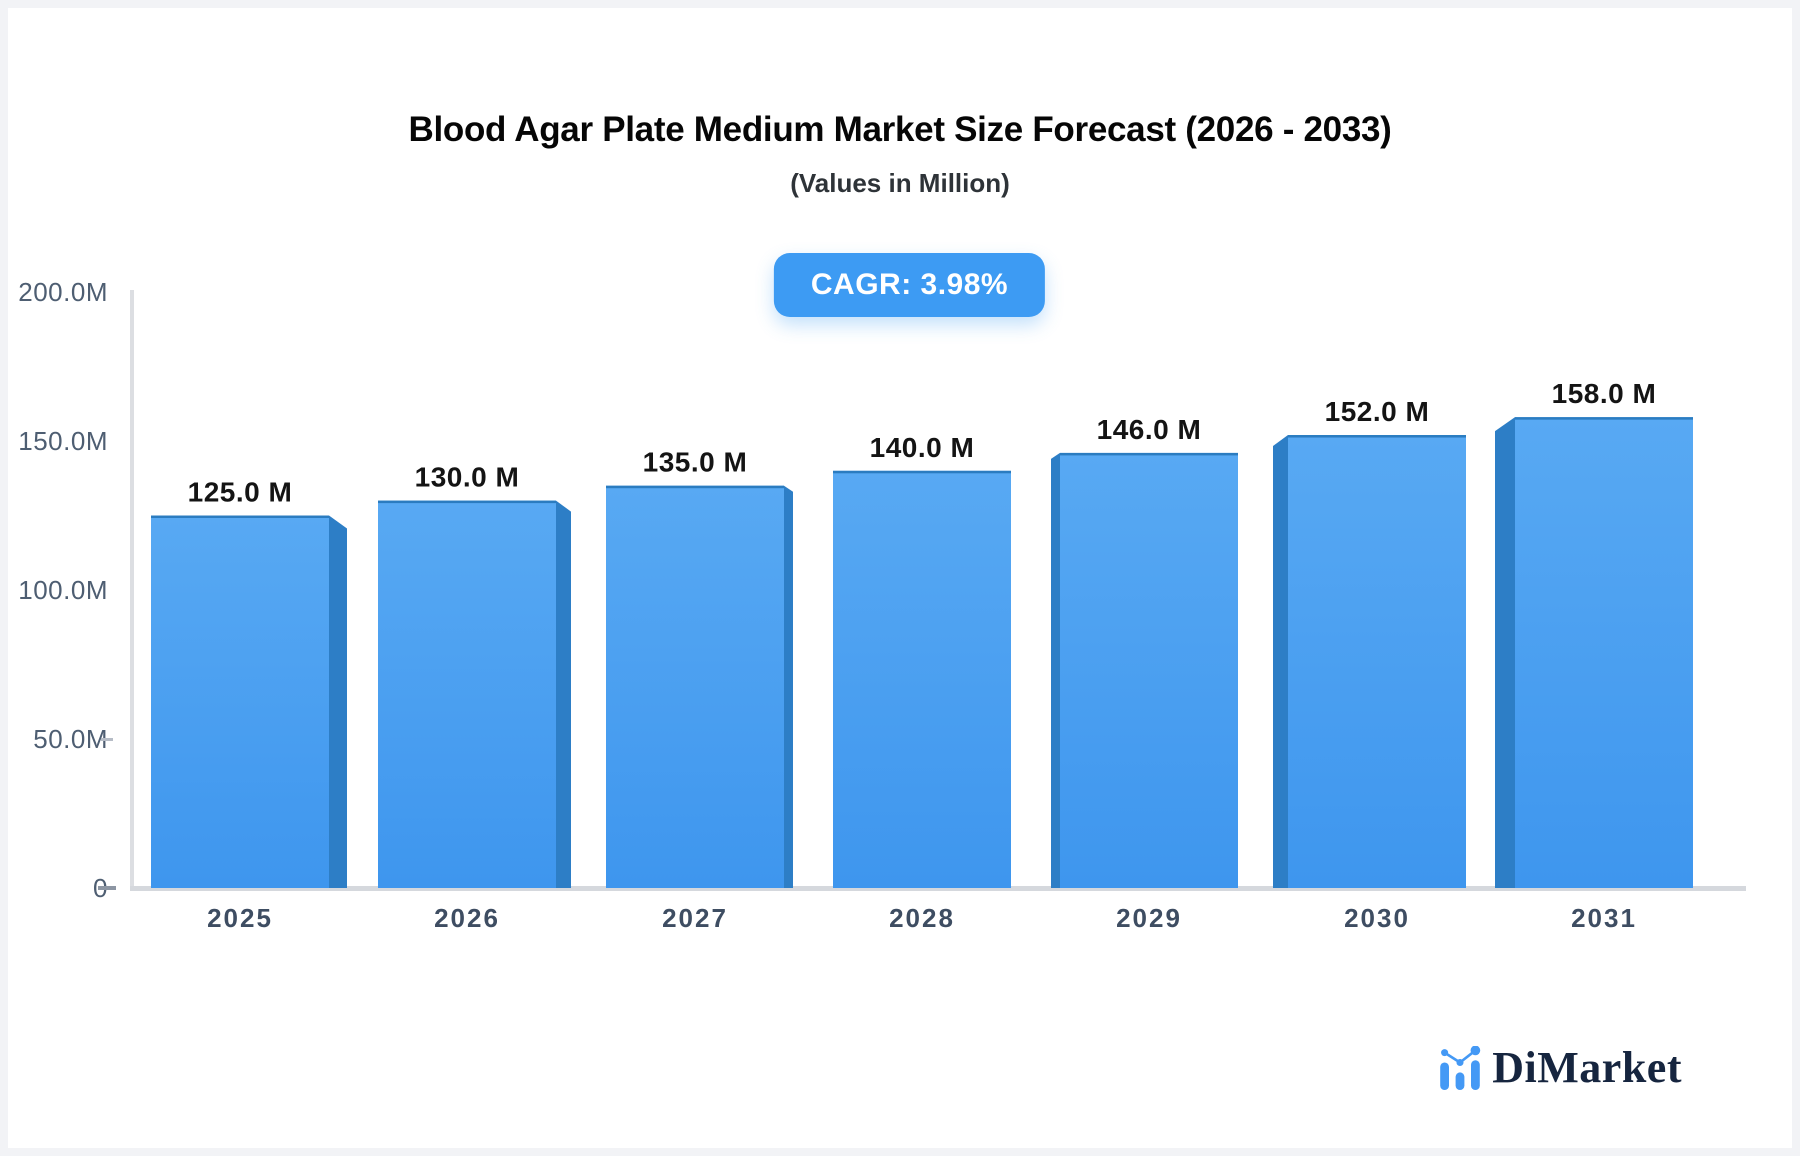 This screenshot has width=1800, height=1156. I want to click on x-axis-category-label: 2030, so click(1377, 918).